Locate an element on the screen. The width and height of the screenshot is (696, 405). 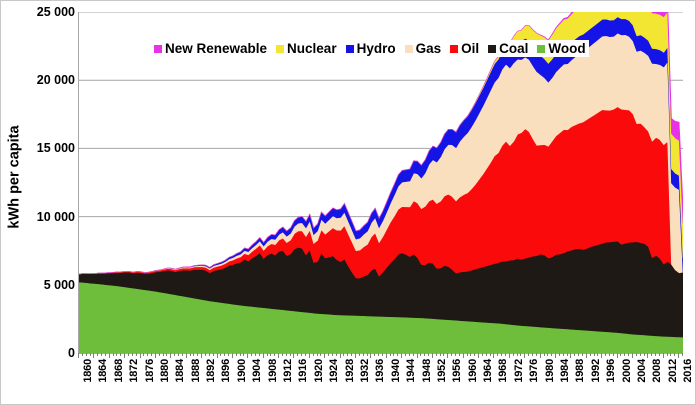
legend-item: Gas is located at coordinates (423, 48).